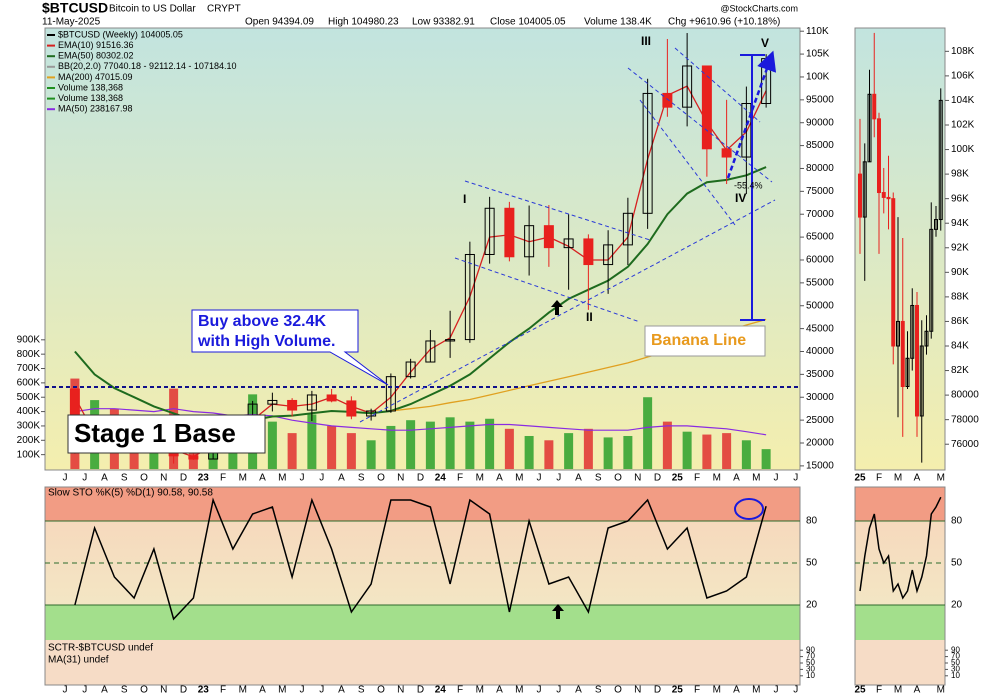 The width and height of the screenshot is (1000, 700). What do you see at coordinates (812, 605) in the screenshot?
I see `stoch-tick-label: 20` at bounding box center [812, 605].